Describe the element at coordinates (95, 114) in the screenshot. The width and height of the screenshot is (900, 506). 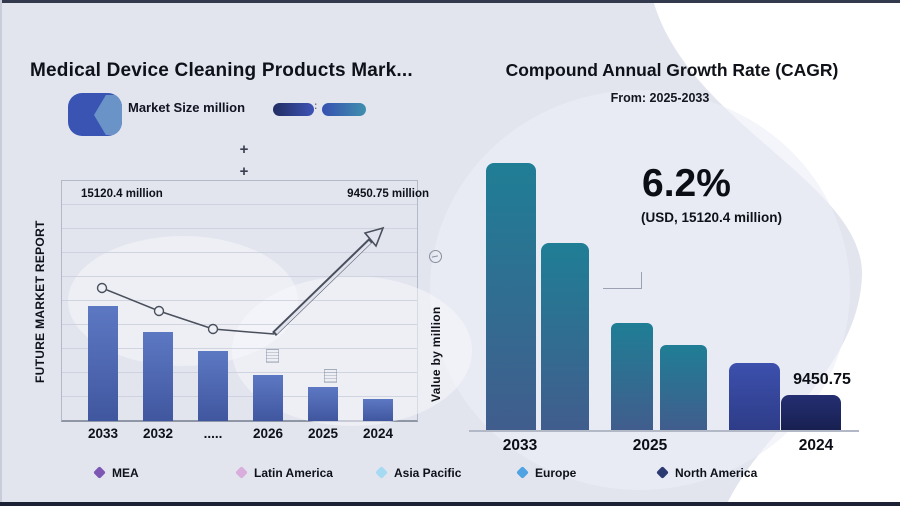
I see `market-size-icon` at that location.